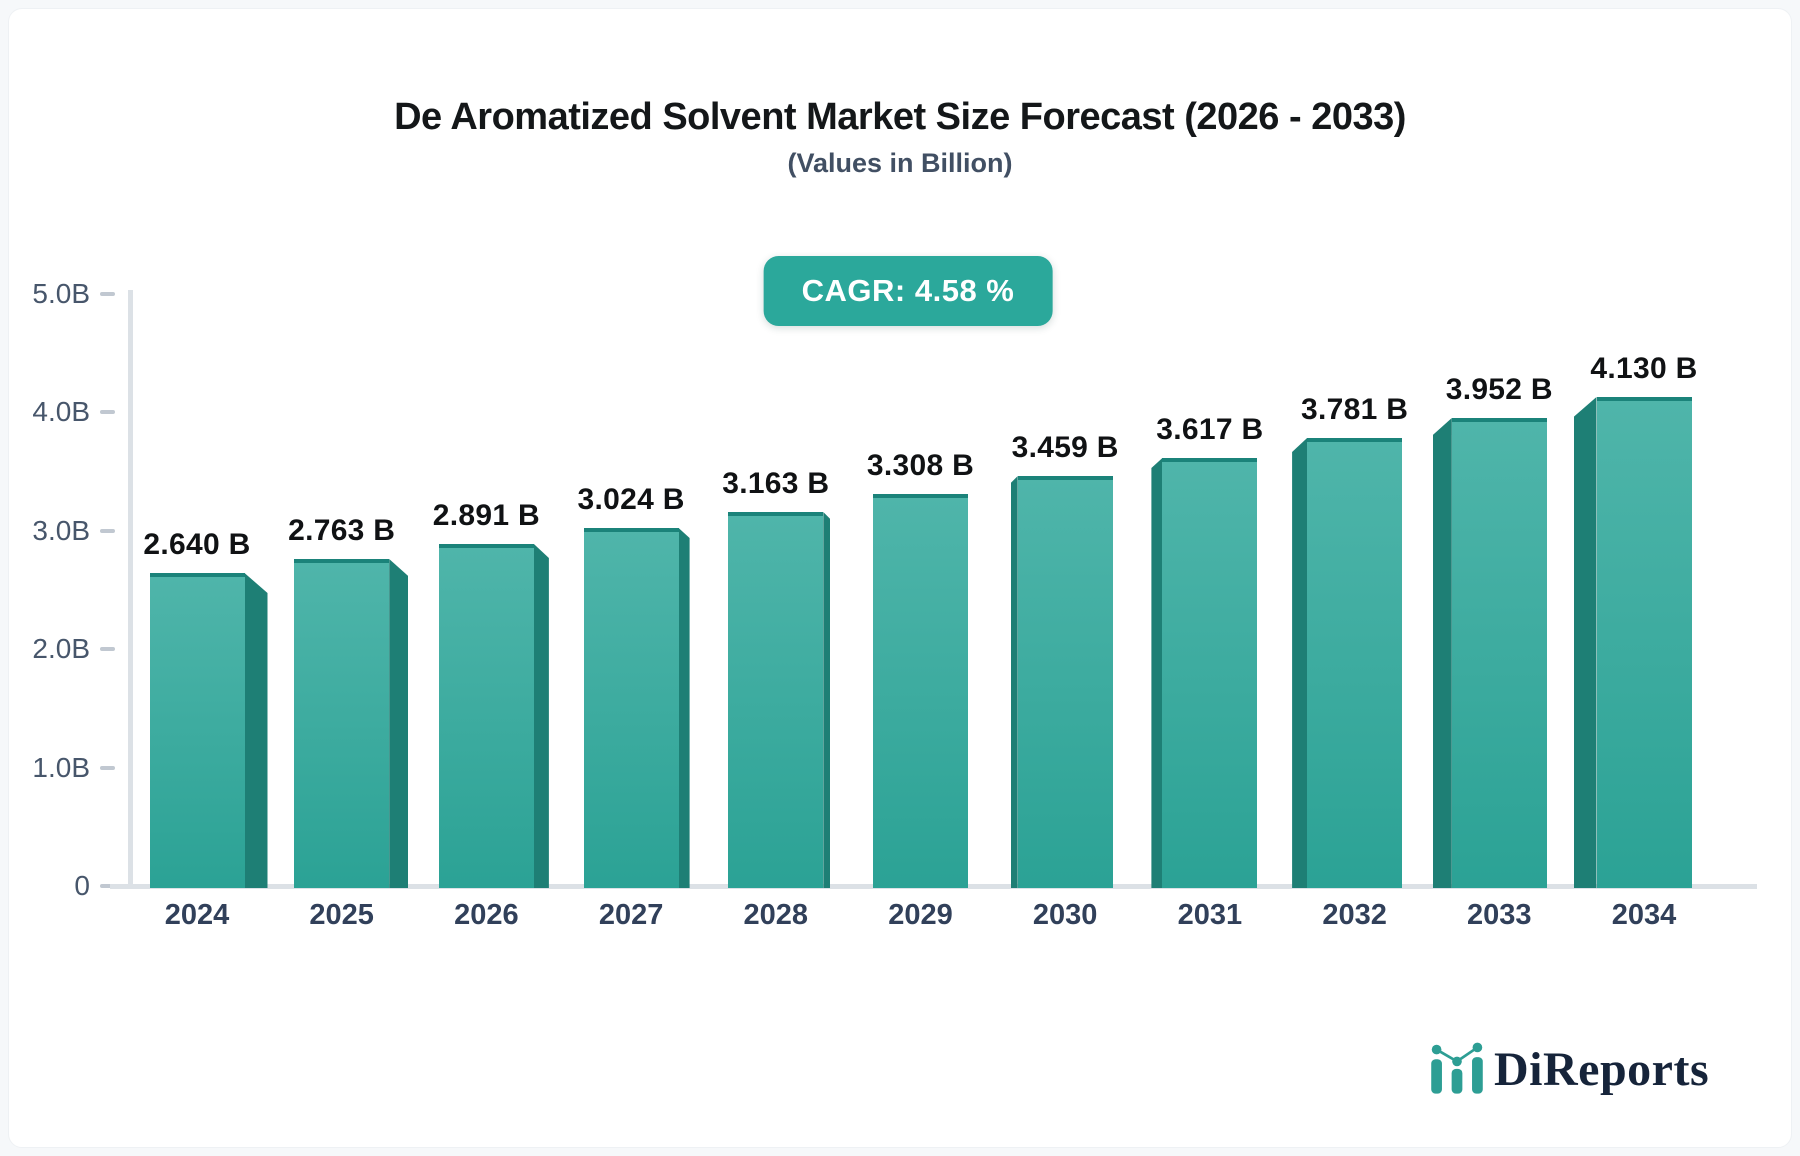 This screenshot has height=1156, width=1800. What do you see at coordinates (1644, 368) in the screenshot?
I see `bar-value-label: 4.130 B` at bounding box center [1644, 368].